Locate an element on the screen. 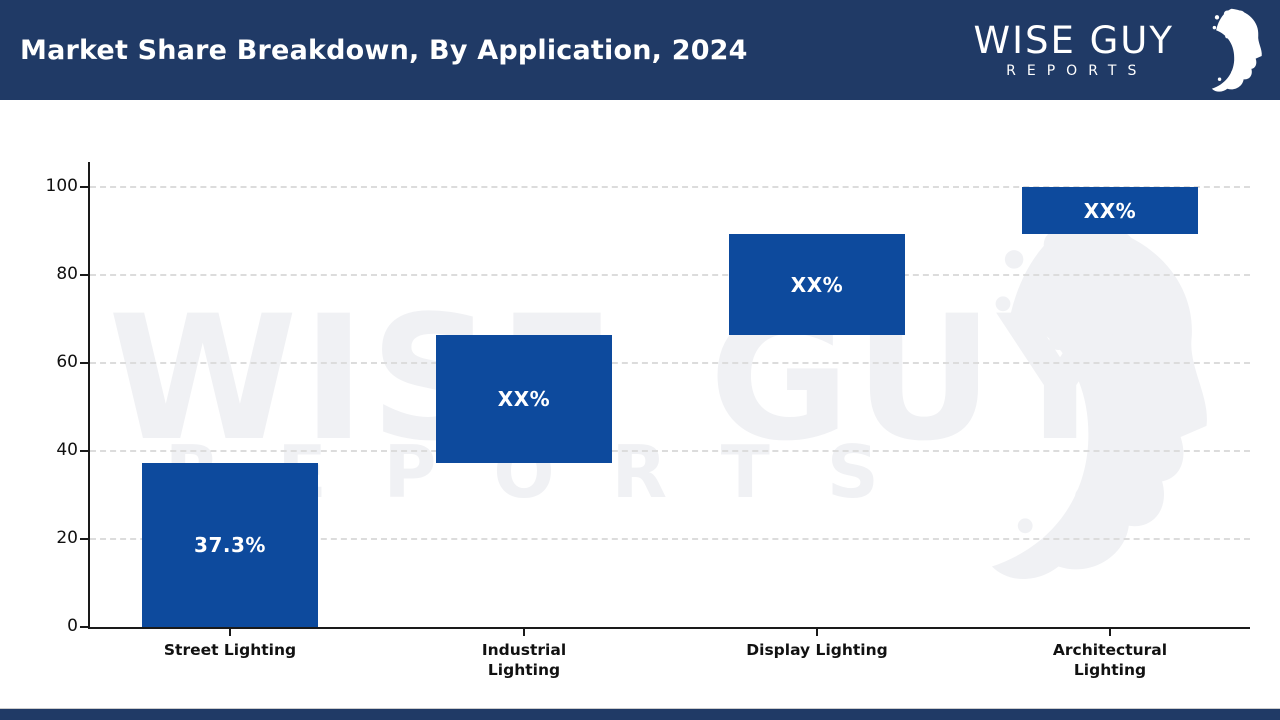 The image size is (1280, 720). footer-bar is located at coordinates (640, 714).